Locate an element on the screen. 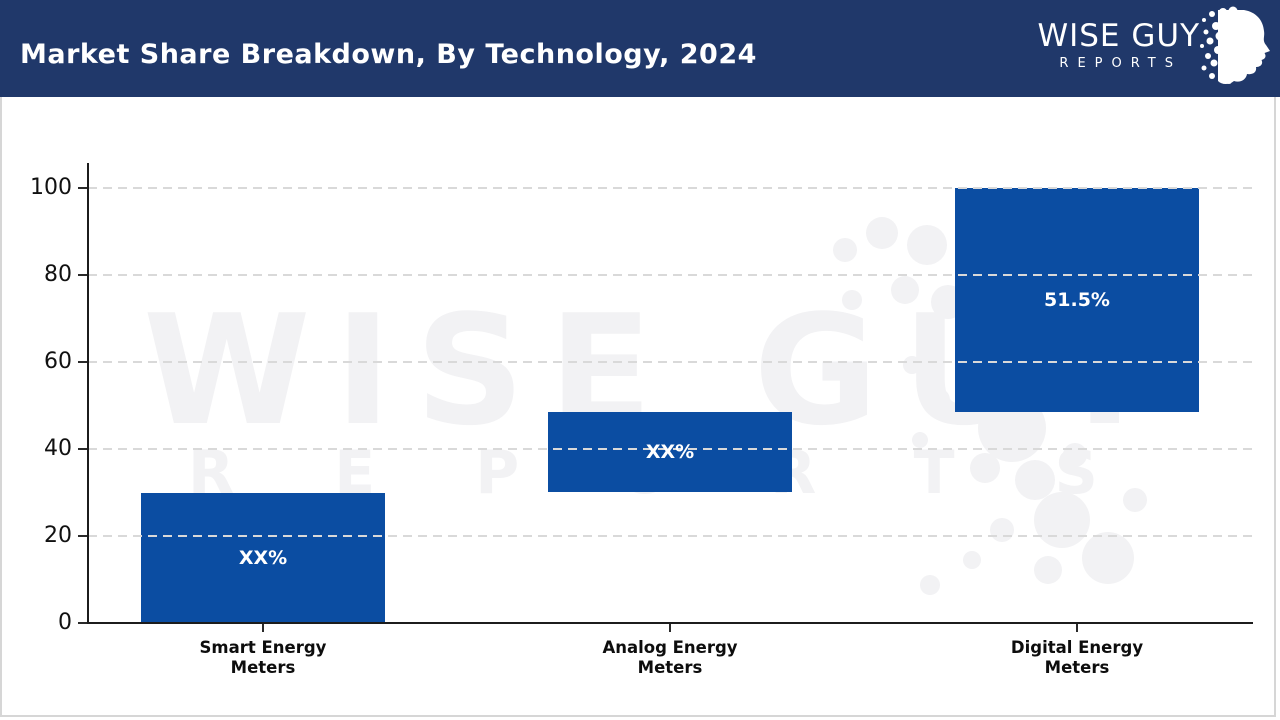 This screenshot has height=720, width=1280. y-tick-label: 40 is located at coordinates (58, 448).